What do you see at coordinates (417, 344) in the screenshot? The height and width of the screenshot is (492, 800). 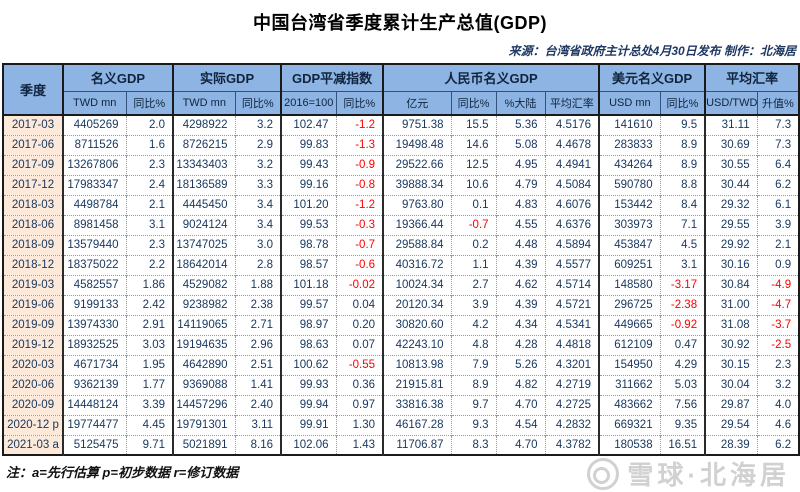 I see `value-cell: 42243.10` at bounding box center [417, 344].